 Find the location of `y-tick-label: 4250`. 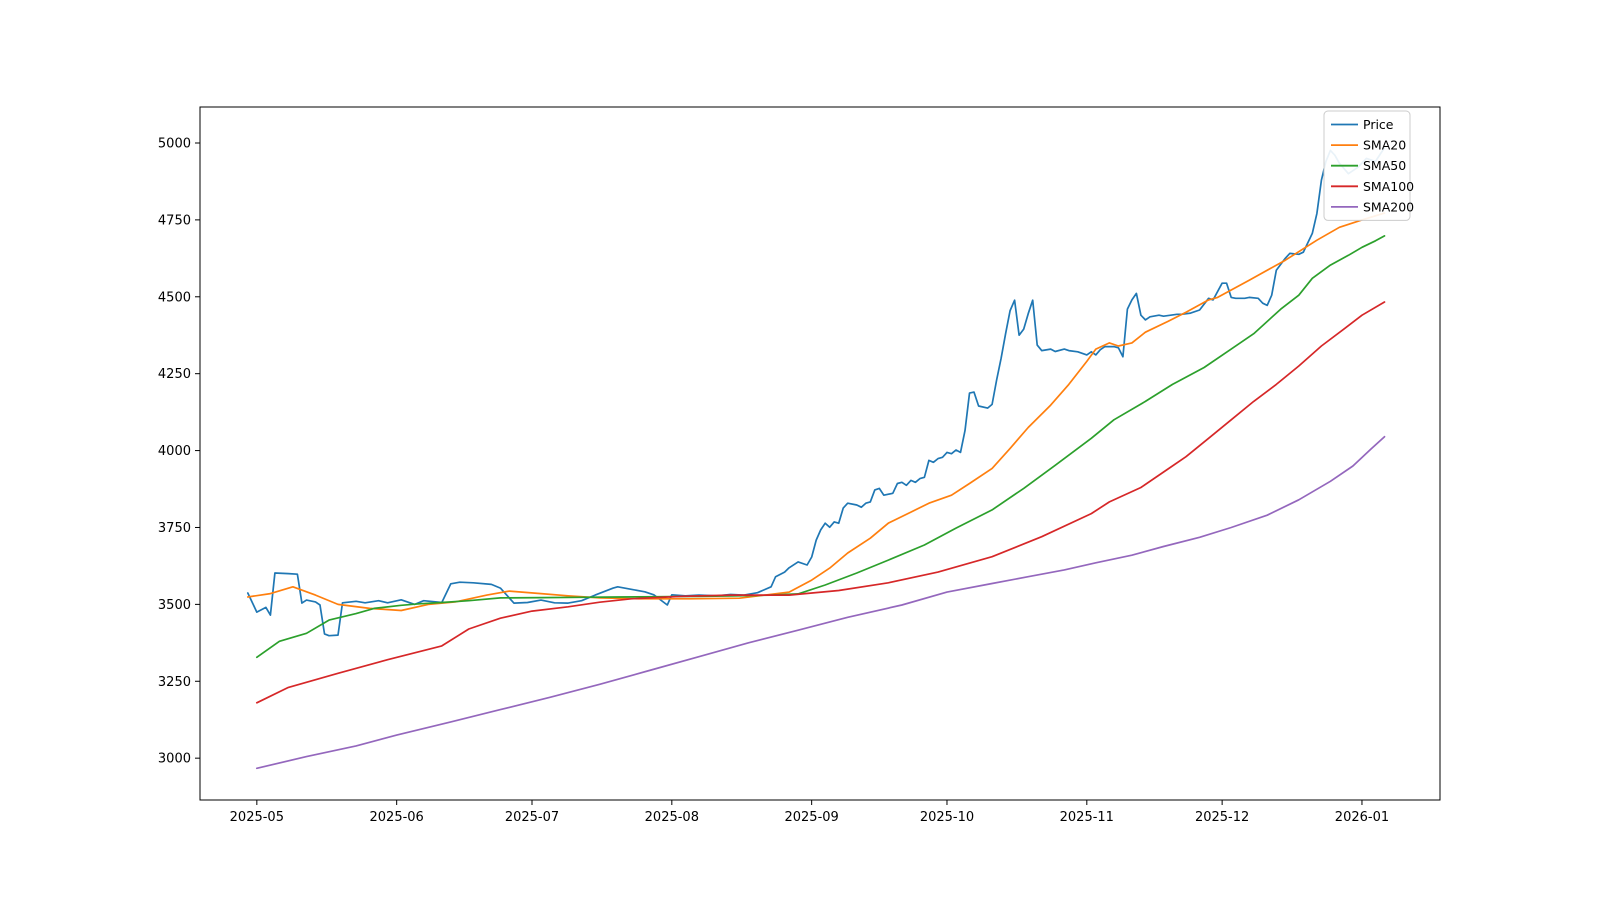

y-tick-label: 4250 is located at coordinates (174, 374).